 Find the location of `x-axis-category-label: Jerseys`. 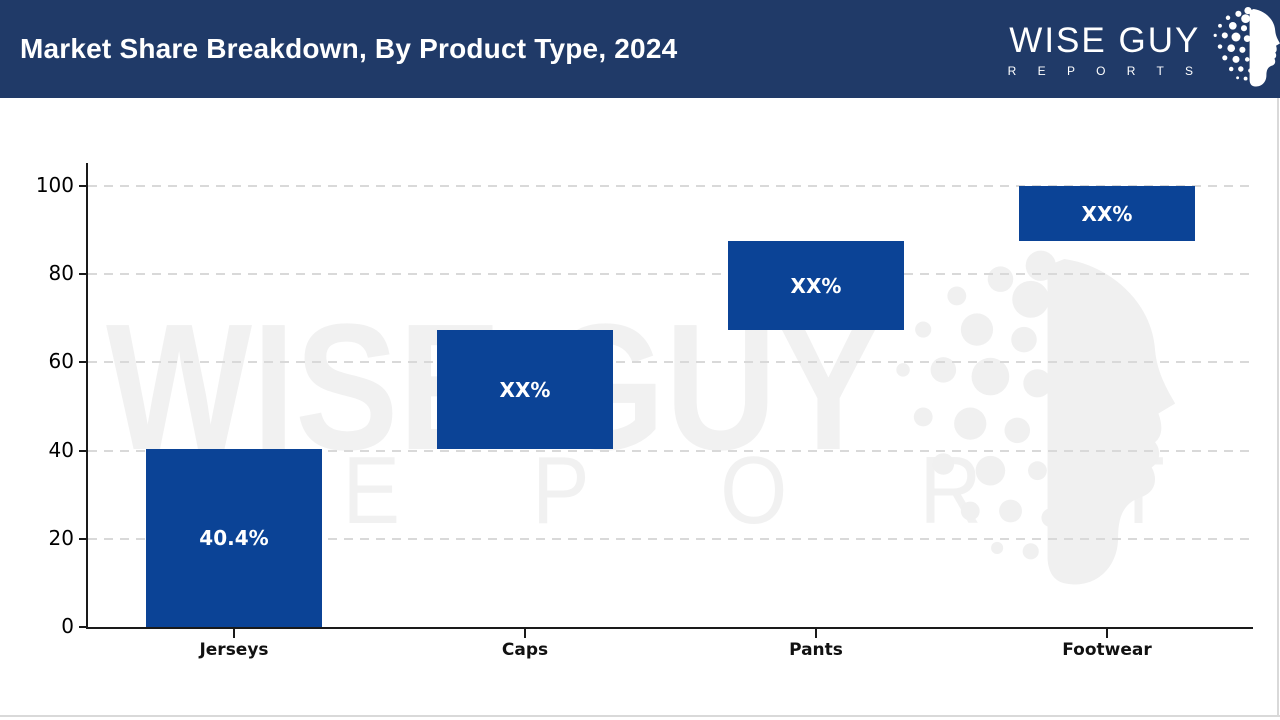

x-axis-category-label: Jerseys is located at coordinates (234, 650).